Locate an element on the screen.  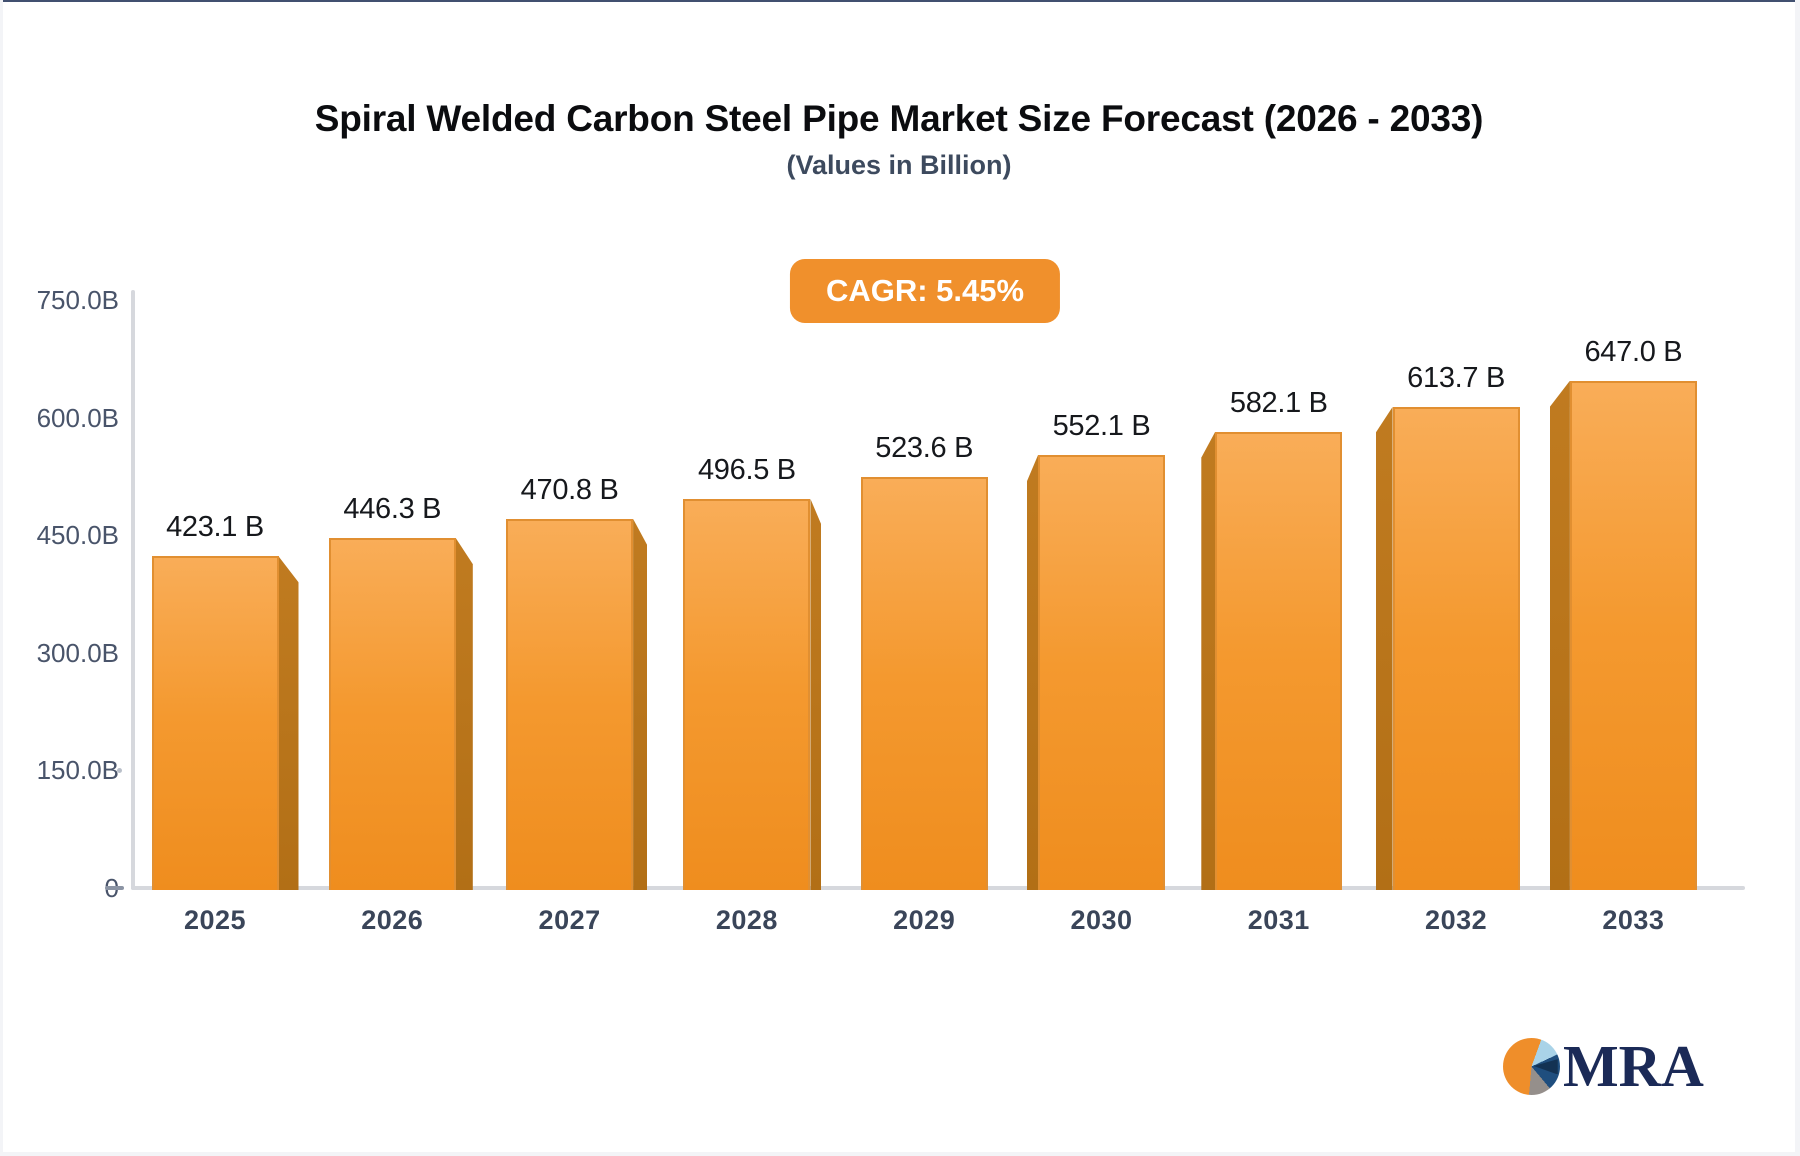
bar-value-label-2032: 613.7 B is located at coordinates (1456, 377).